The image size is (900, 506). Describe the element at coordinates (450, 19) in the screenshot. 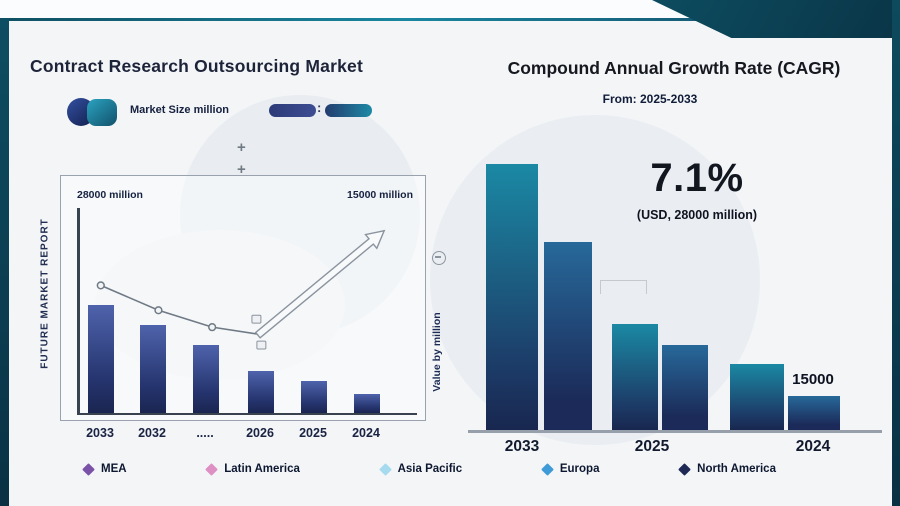

I see `top-accent-line` at that location.